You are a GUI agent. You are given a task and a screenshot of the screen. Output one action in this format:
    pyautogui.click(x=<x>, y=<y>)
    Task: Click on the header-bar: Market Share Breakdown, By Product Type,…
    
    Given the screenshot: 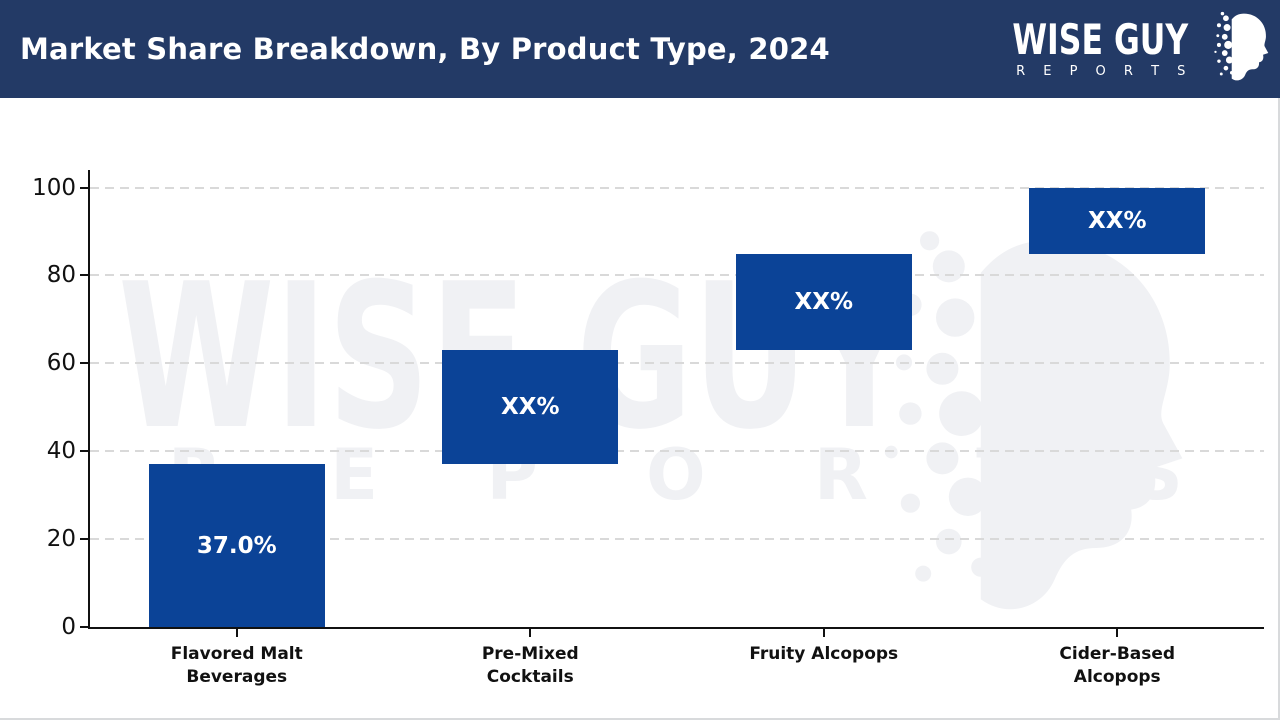 What is the action you would take?
    pyautogui.click(x=640, y=49)
    